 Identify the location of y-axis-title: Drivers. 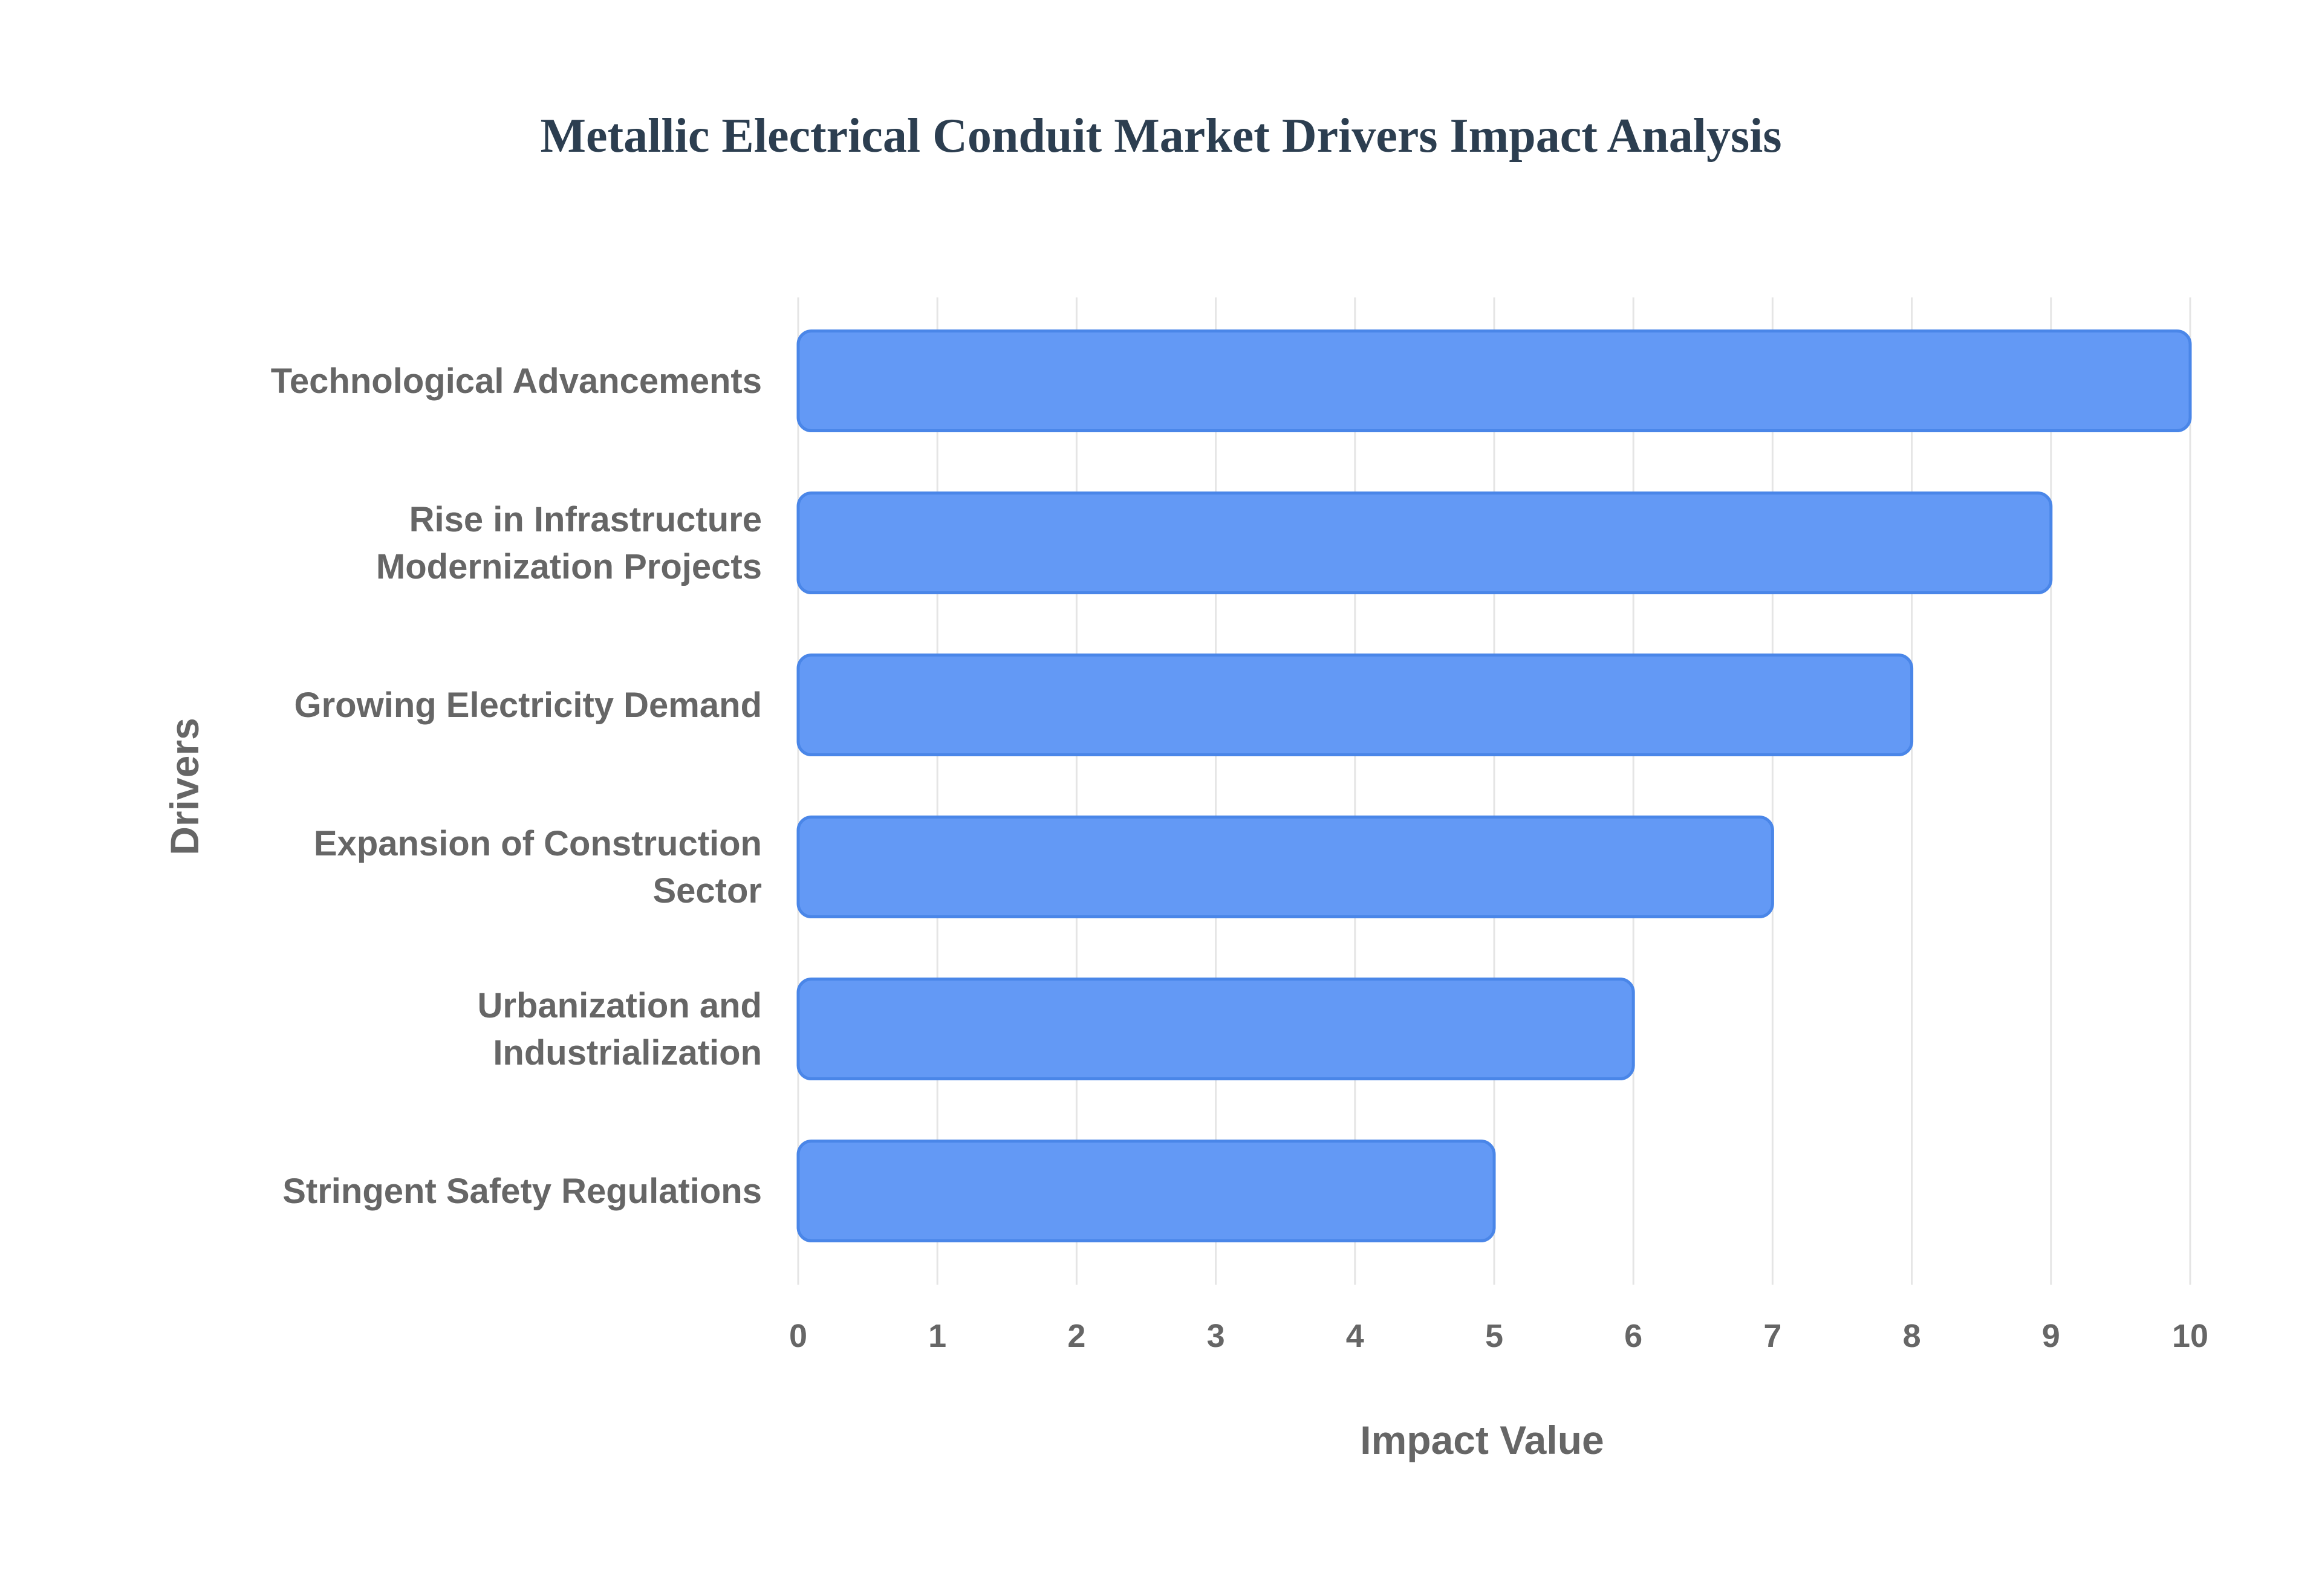
(184, 786).